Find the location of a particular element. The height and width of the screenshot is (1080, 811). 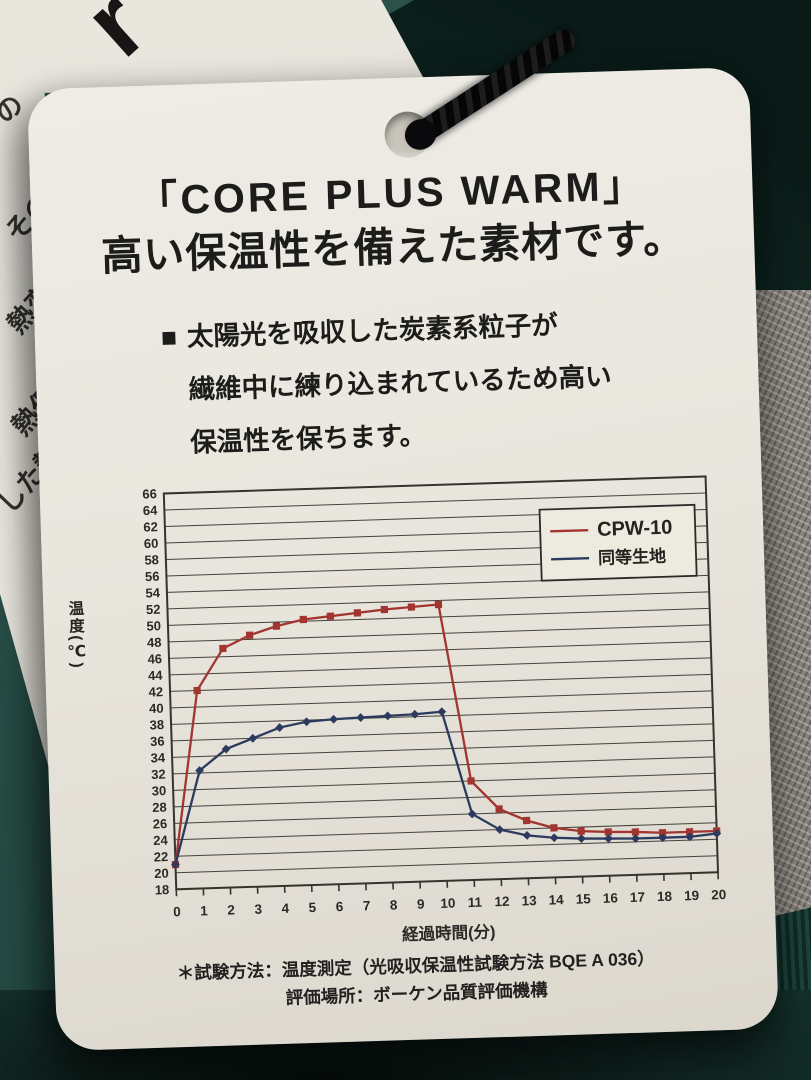

background-tag-letter: r is located at coordinates (115, 39).